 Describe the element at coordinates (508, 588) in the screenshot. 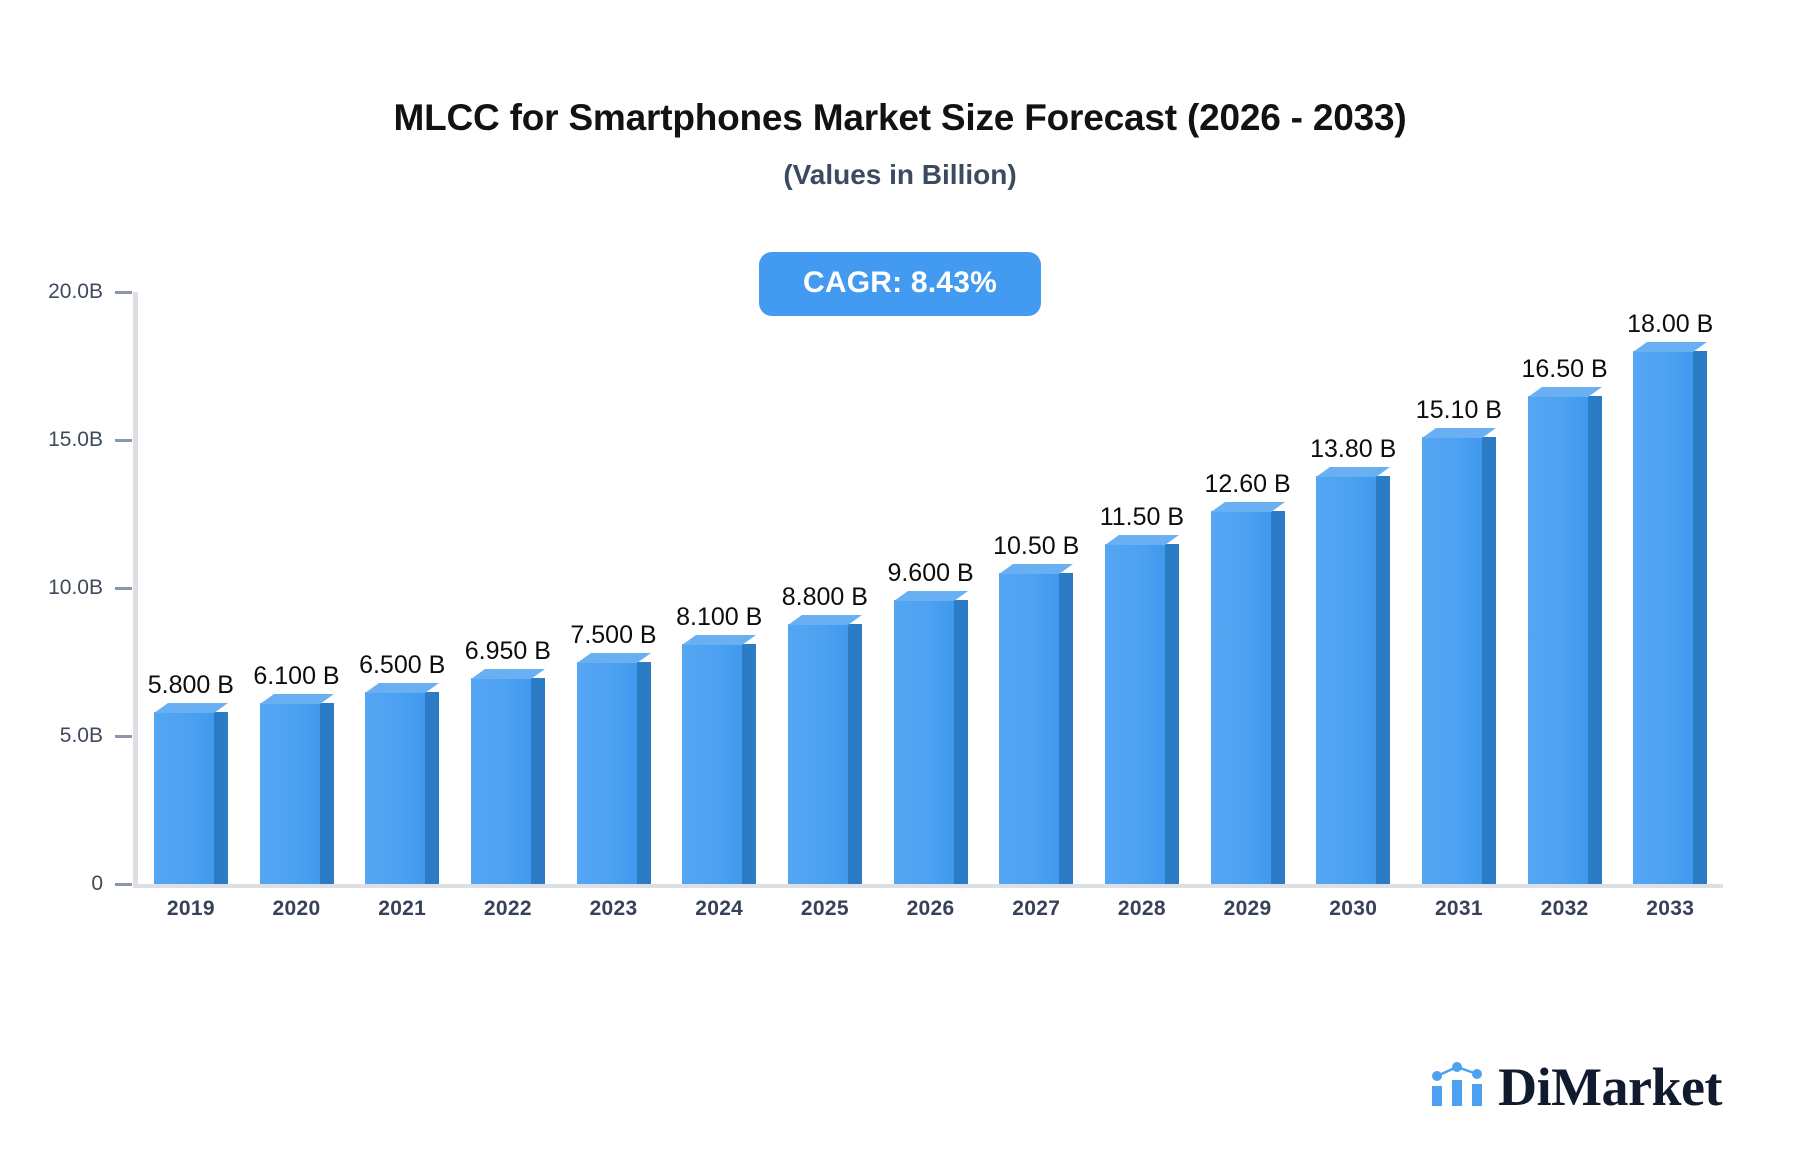

I see `bar-group: 6.950 B` at that location.